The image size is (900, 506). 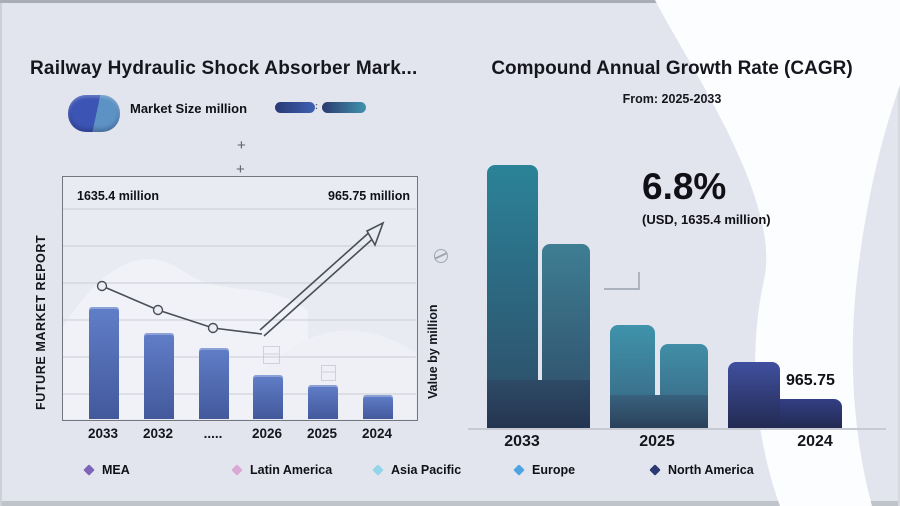 I want to click on end-value-label: 965.75 million, so click(x=369, y=196).